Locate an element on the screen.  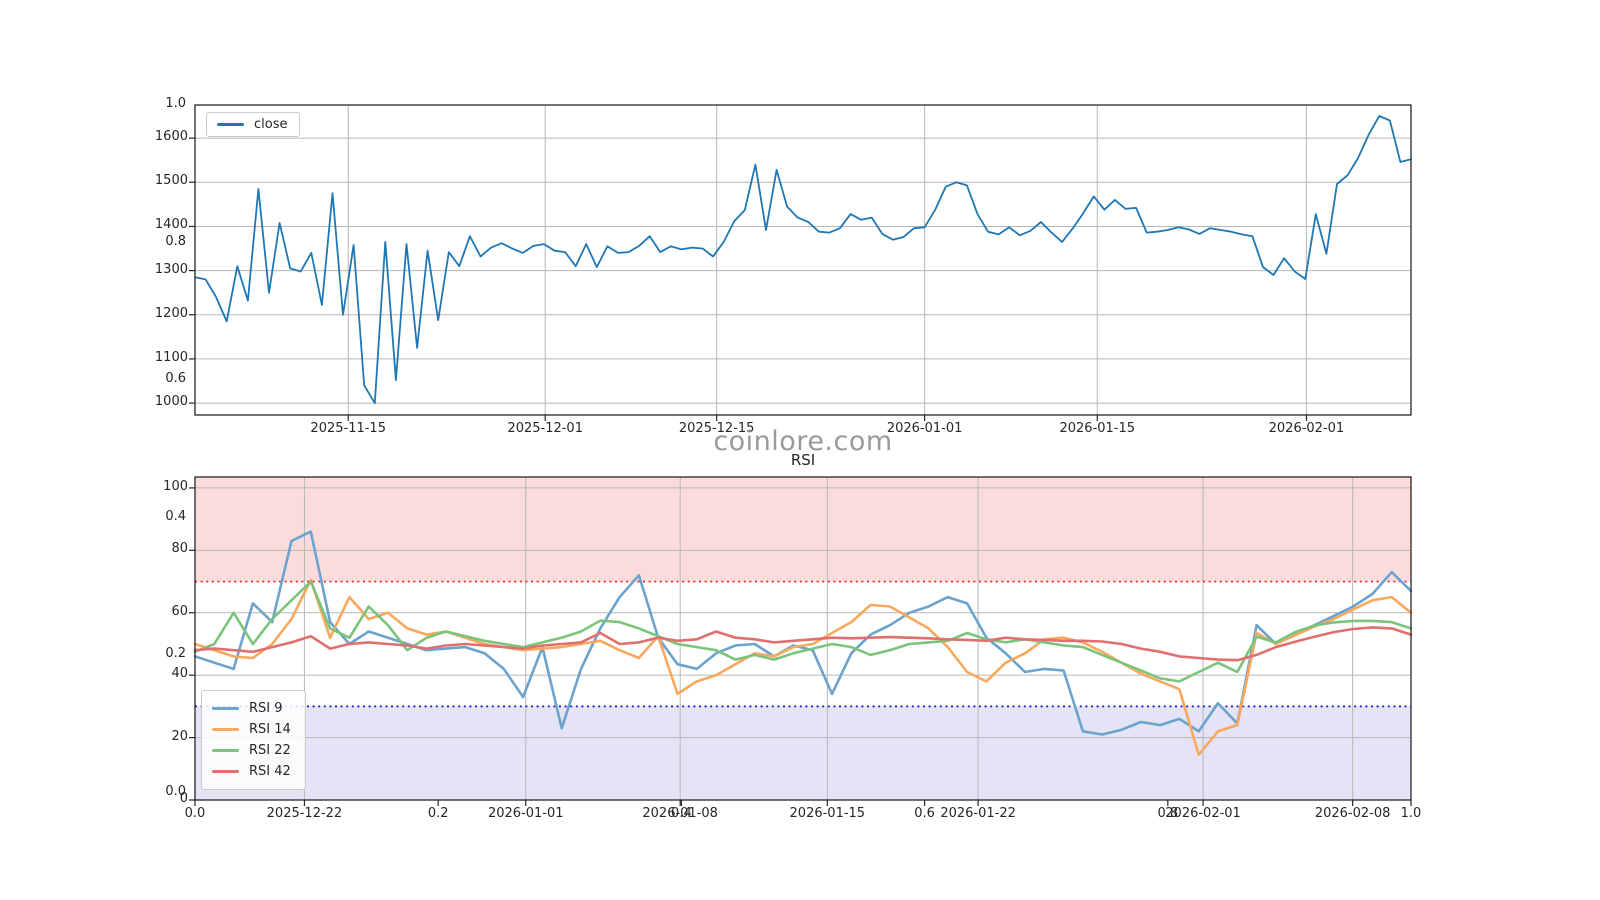
price-ytick-label: 1500 is located at coordinates (171, 181).